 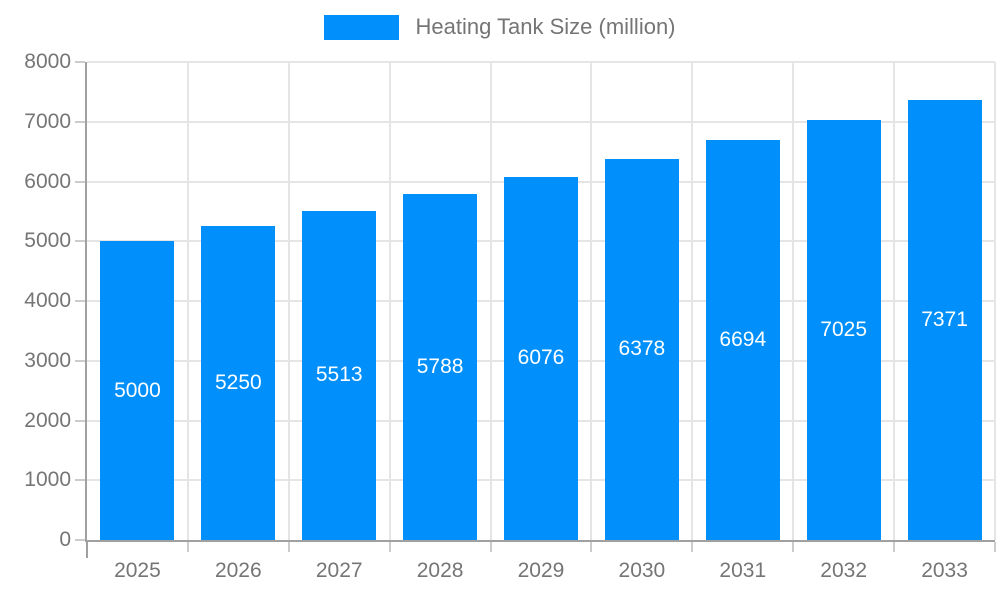 I want to click on x-axis-label: 2031, so click(x=743, y=570).